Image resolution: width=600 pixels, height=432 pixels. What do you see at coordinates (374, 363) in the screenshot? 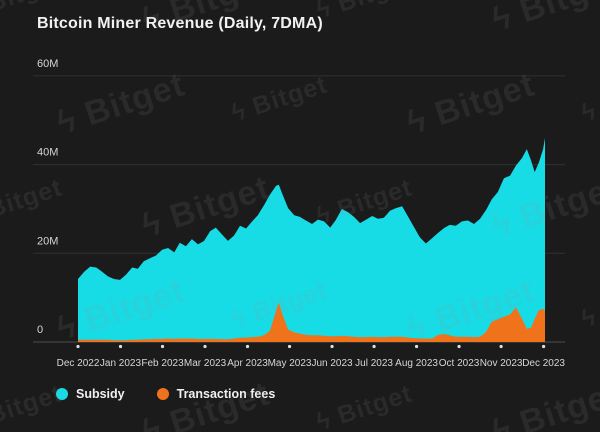
I see `x-tick-label: Jul 2023` at bounding box center [374, 363].